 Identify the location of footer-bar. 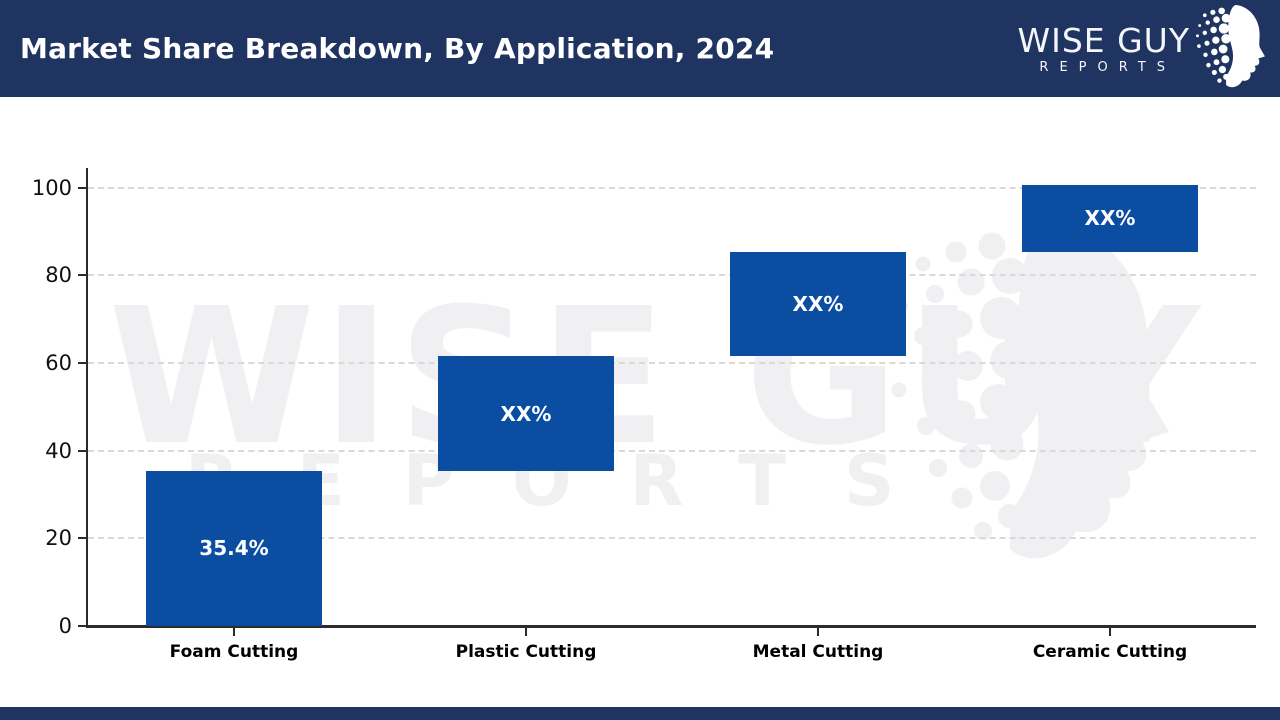
(640, 713).